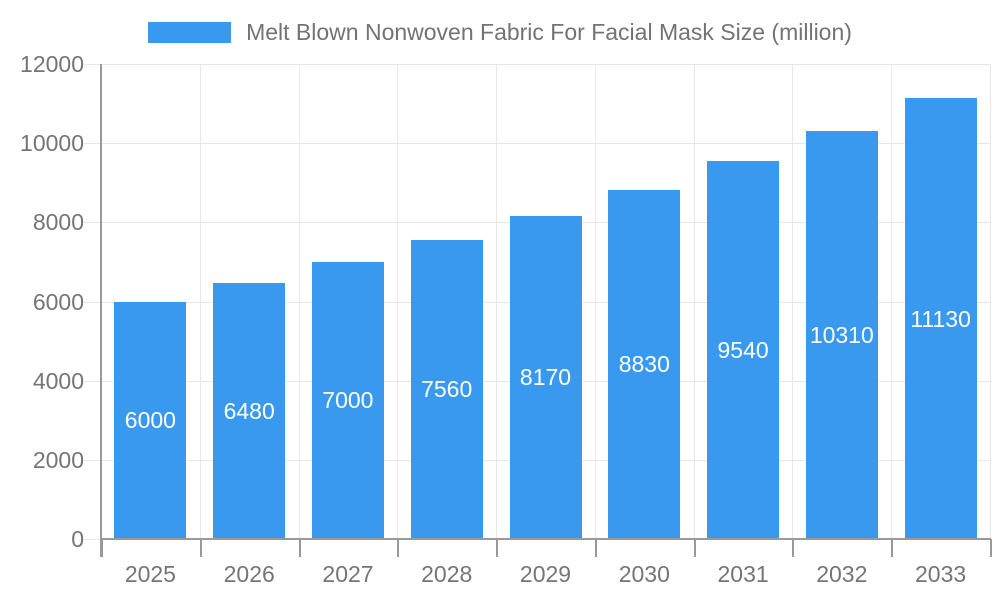 The width and height of the screenshot is (1000, 600). Describe the element at coordinates (348, 574) in the screenshot. I see `x-axis-tick-label: 2027` at that location.